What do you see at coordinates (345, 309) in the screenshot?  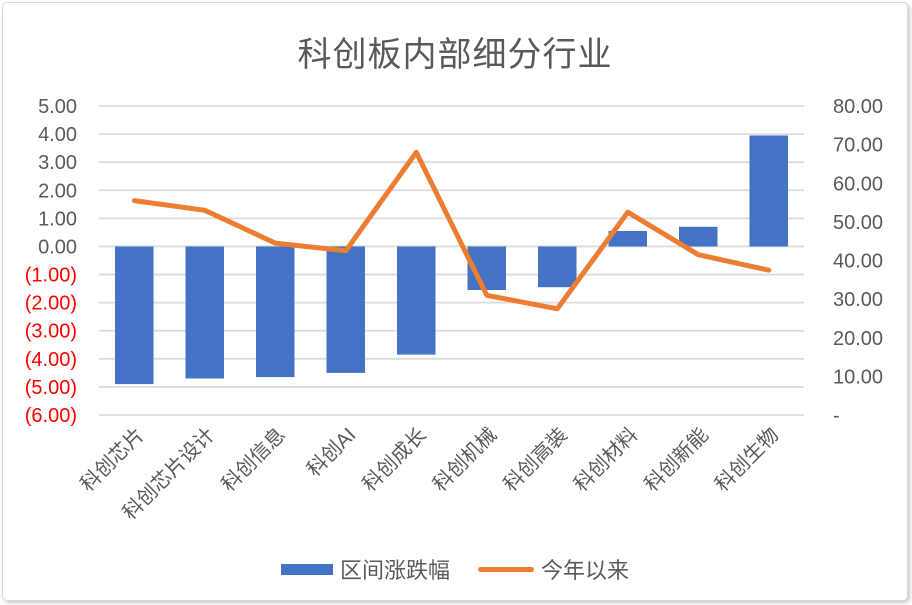 I see `bar-科创AI` at bounding box center [345, 309].